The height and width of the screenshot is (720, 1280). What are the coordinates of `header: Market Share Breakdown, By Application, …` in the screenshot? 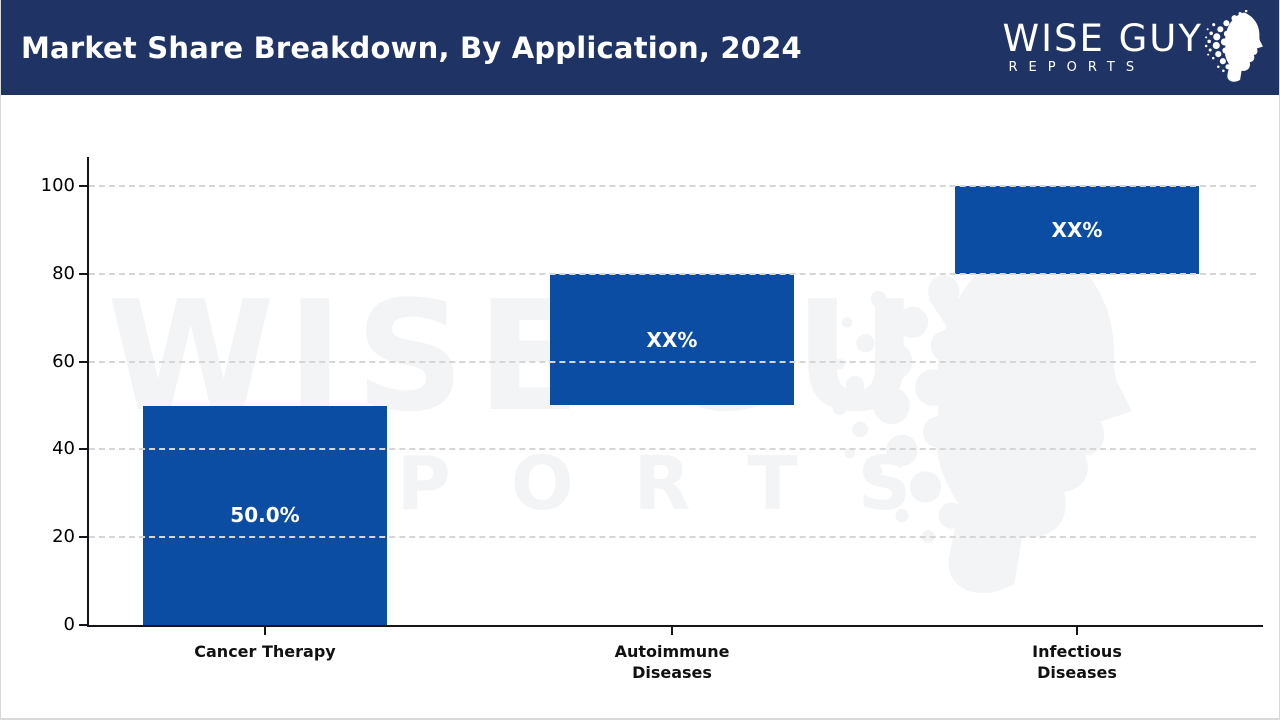 It's located at (640, 47).